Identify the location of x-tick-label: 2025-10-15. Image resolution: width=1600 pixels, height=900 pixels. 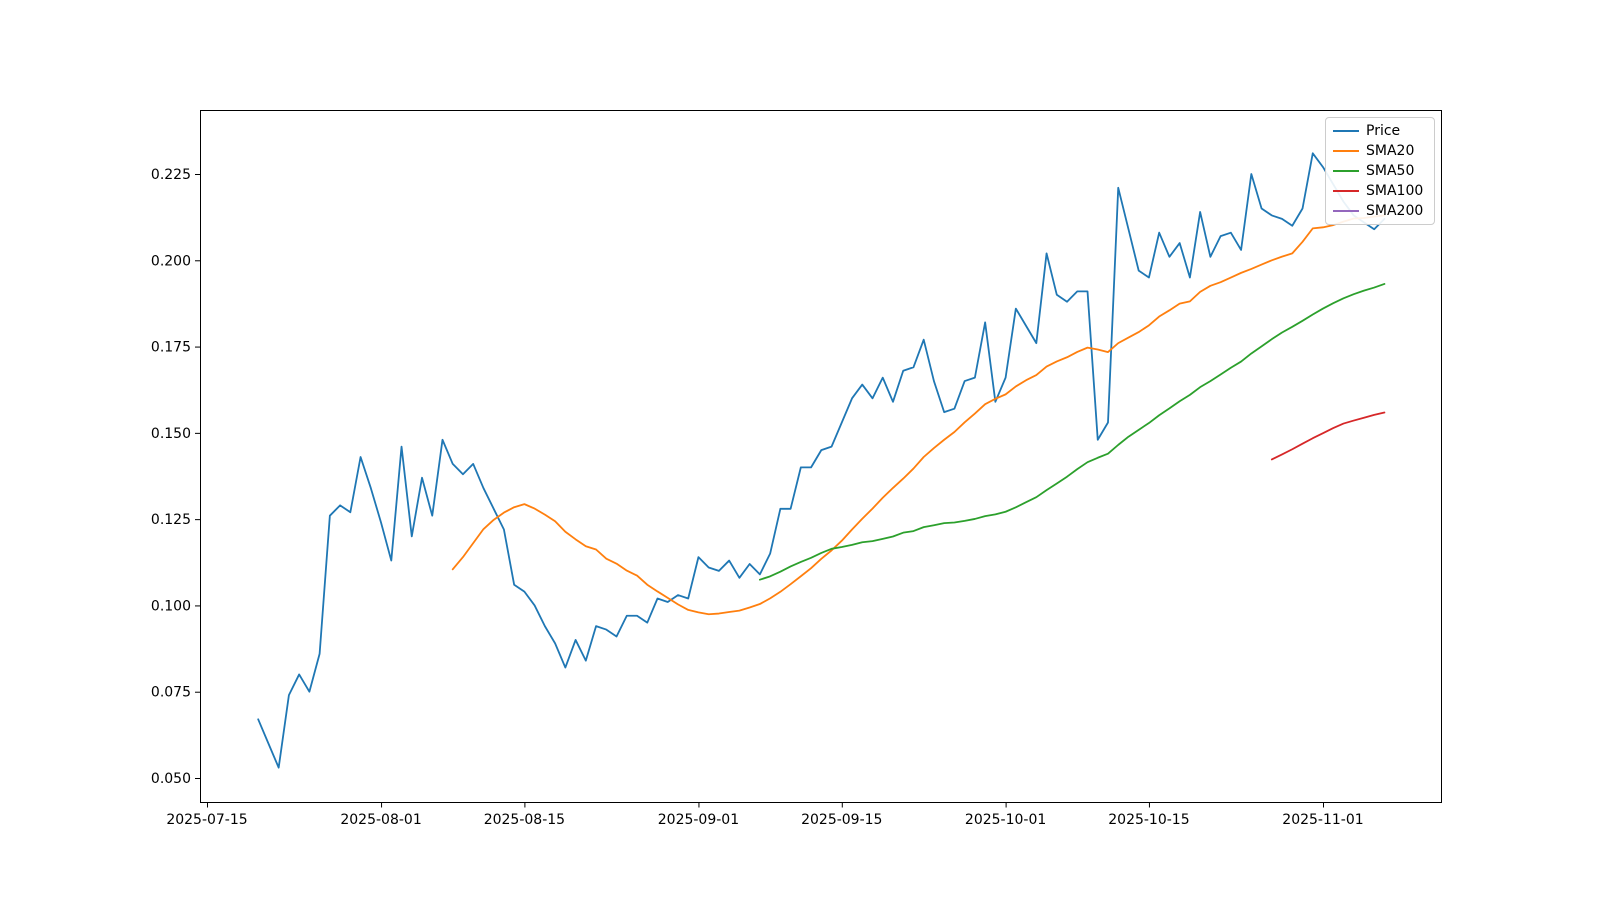
(1148, 820).